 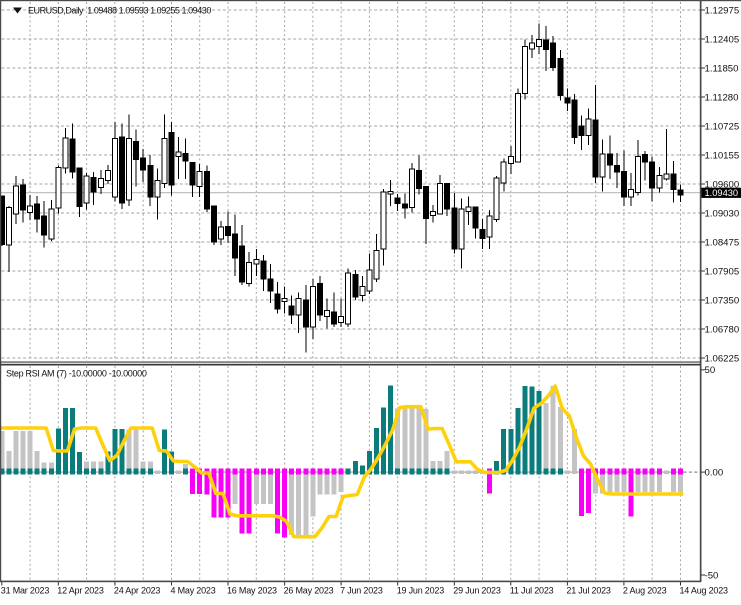 What do you see at coordinates (714, 473) in the screenshot?
I see `svg-text: 0.00` at bounding box center [714, 473].